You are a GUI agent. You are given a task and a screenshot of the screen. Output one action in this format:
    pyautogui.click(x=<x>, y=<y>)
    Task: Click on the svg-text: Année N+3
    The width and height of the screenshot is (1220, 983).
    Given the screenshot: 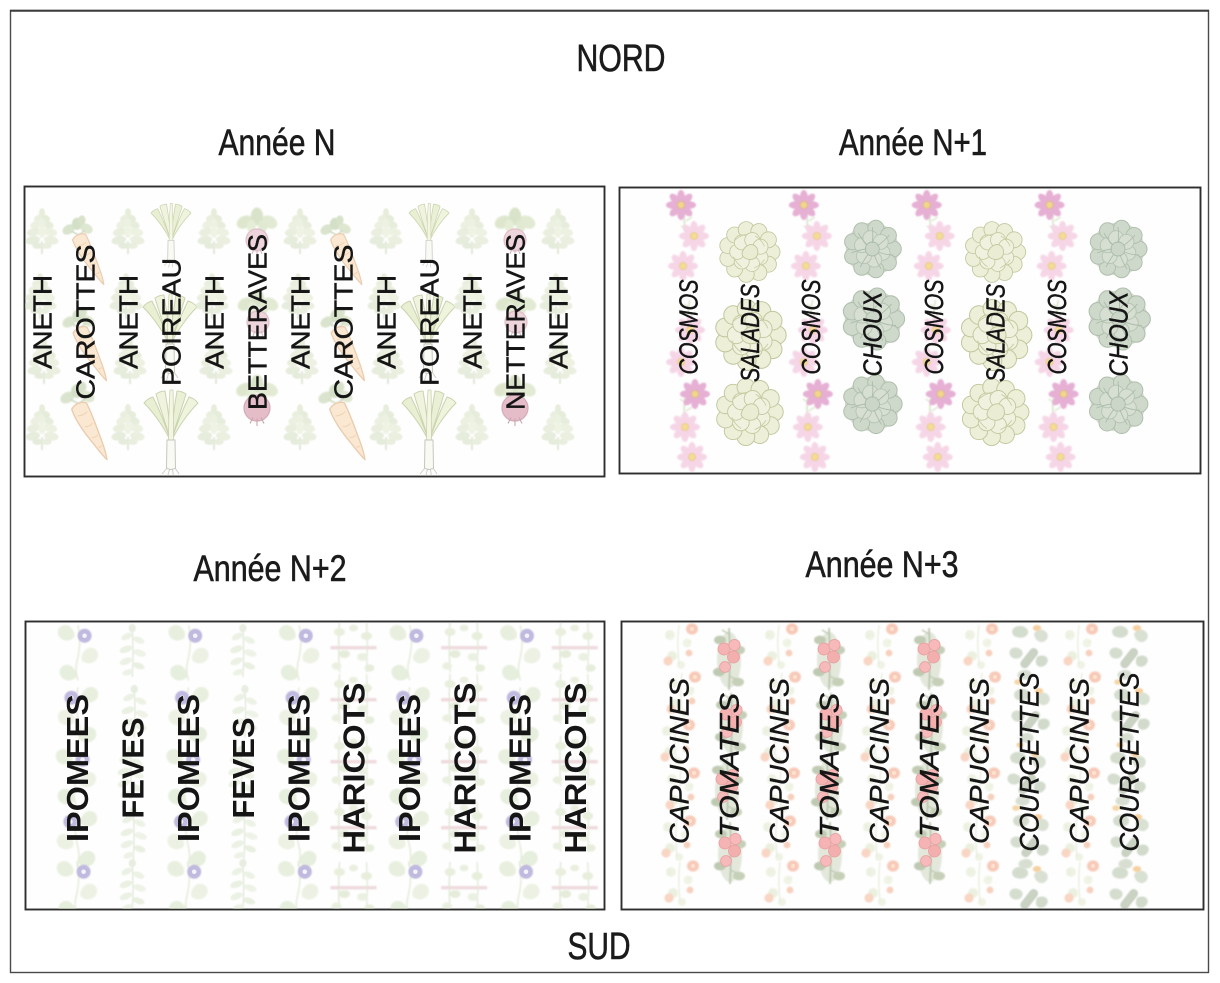 What is the action you would take?
    pyautogui.click(x=882, y=564)
    